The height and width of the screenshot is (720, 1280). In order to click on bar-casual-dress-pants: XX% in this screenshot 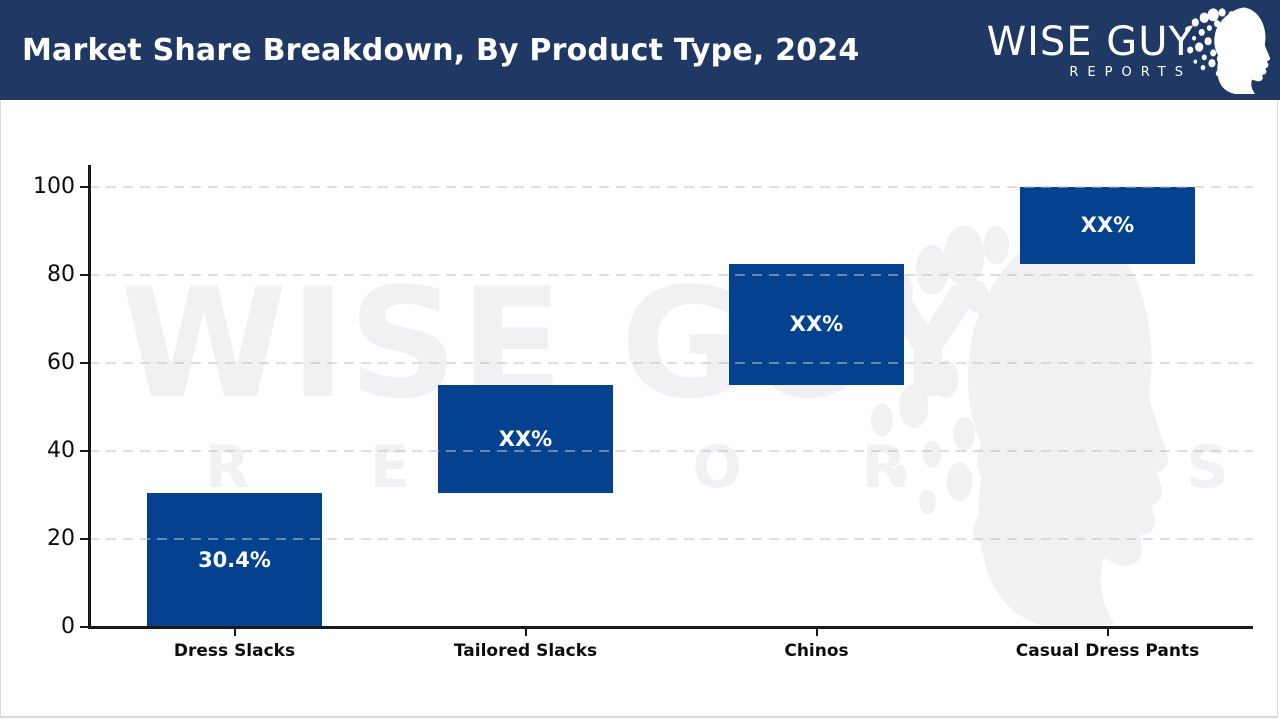, I will do `click(1107, 225)`.